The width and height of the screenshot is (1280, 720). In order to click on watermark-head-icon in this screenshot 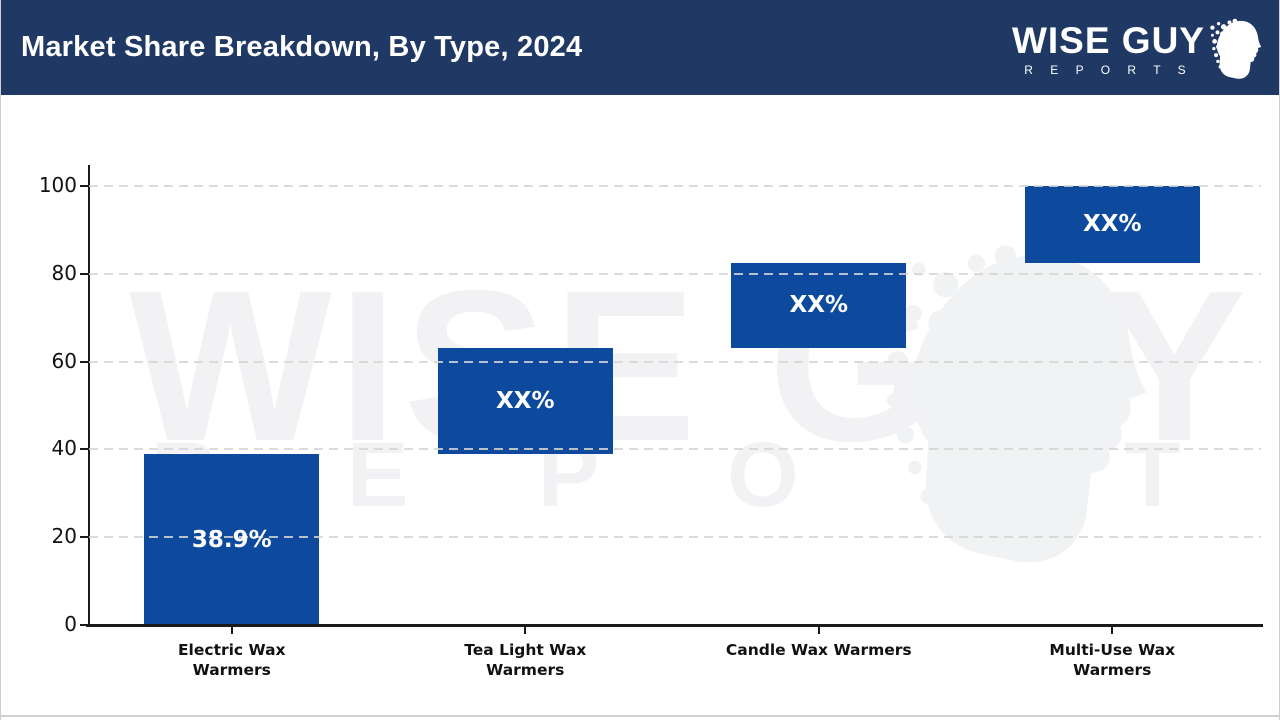, I will do `click(1012, 404)`.